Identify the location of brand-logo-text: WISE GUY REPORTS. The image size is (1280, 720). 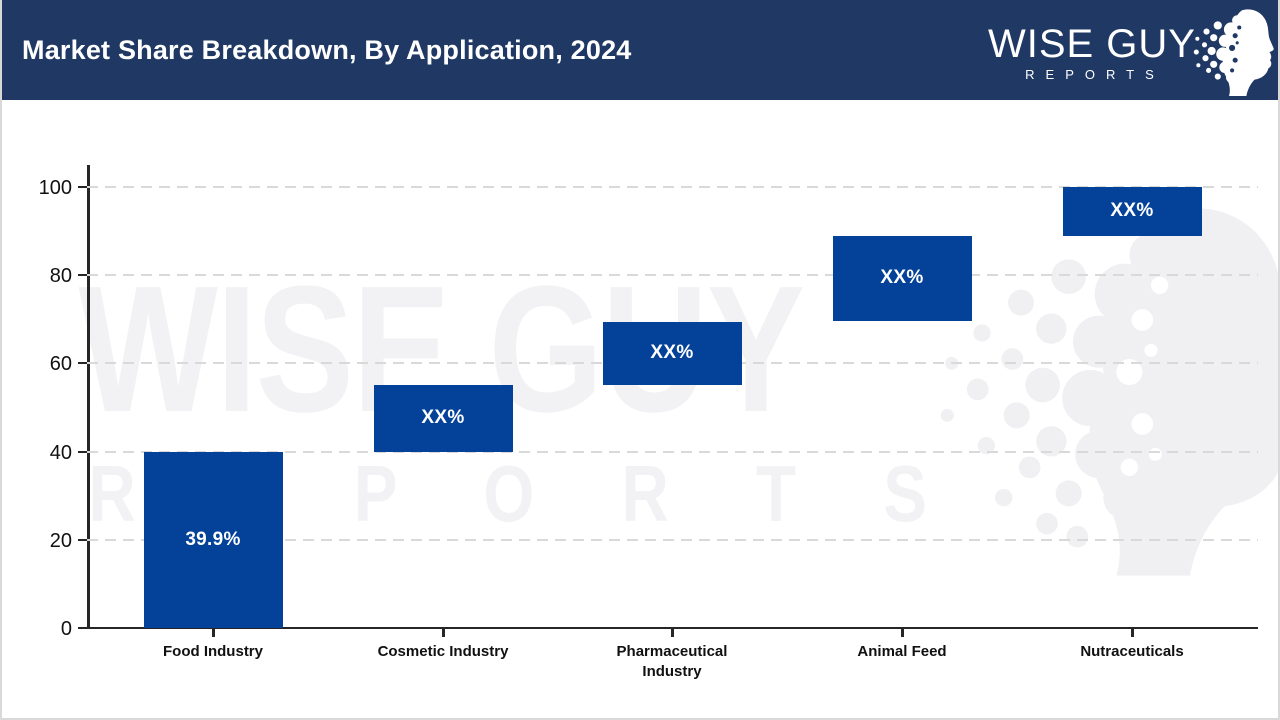
(1092, 52).